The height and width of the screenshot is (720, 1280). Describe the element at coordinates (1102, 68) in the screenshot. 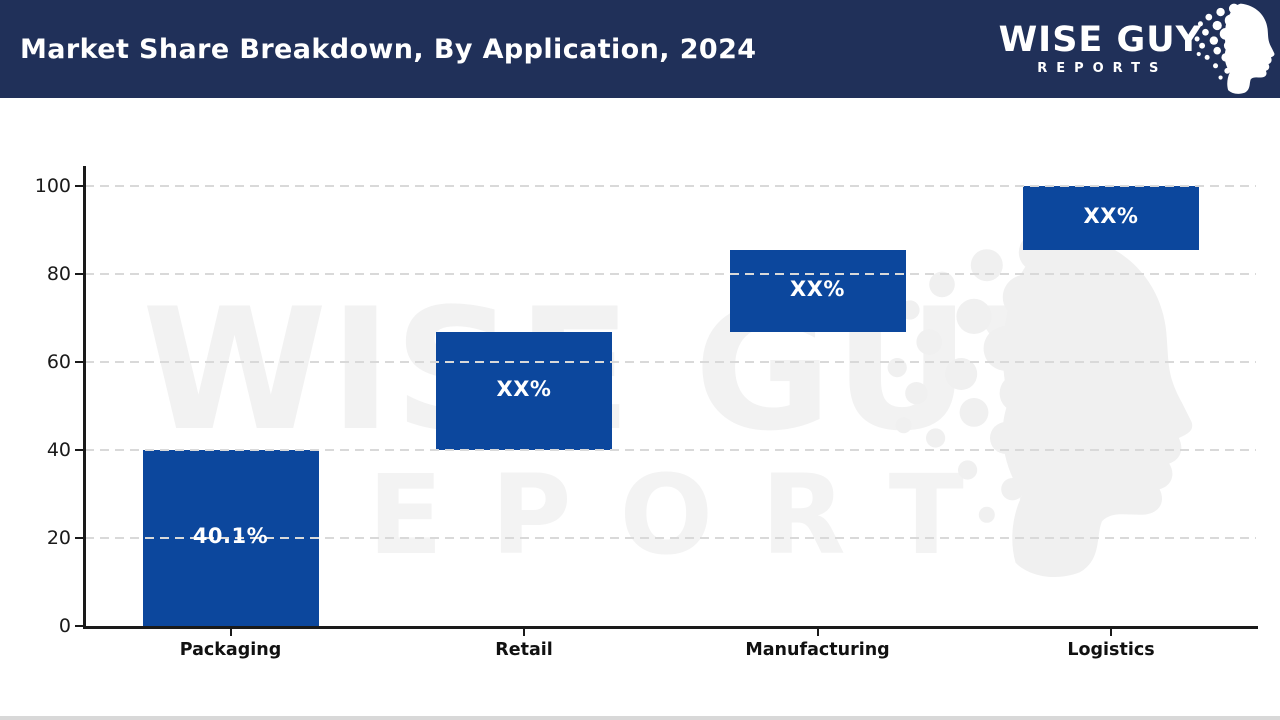

I see `logo-wordmark-line2: REPORTS` at that location.